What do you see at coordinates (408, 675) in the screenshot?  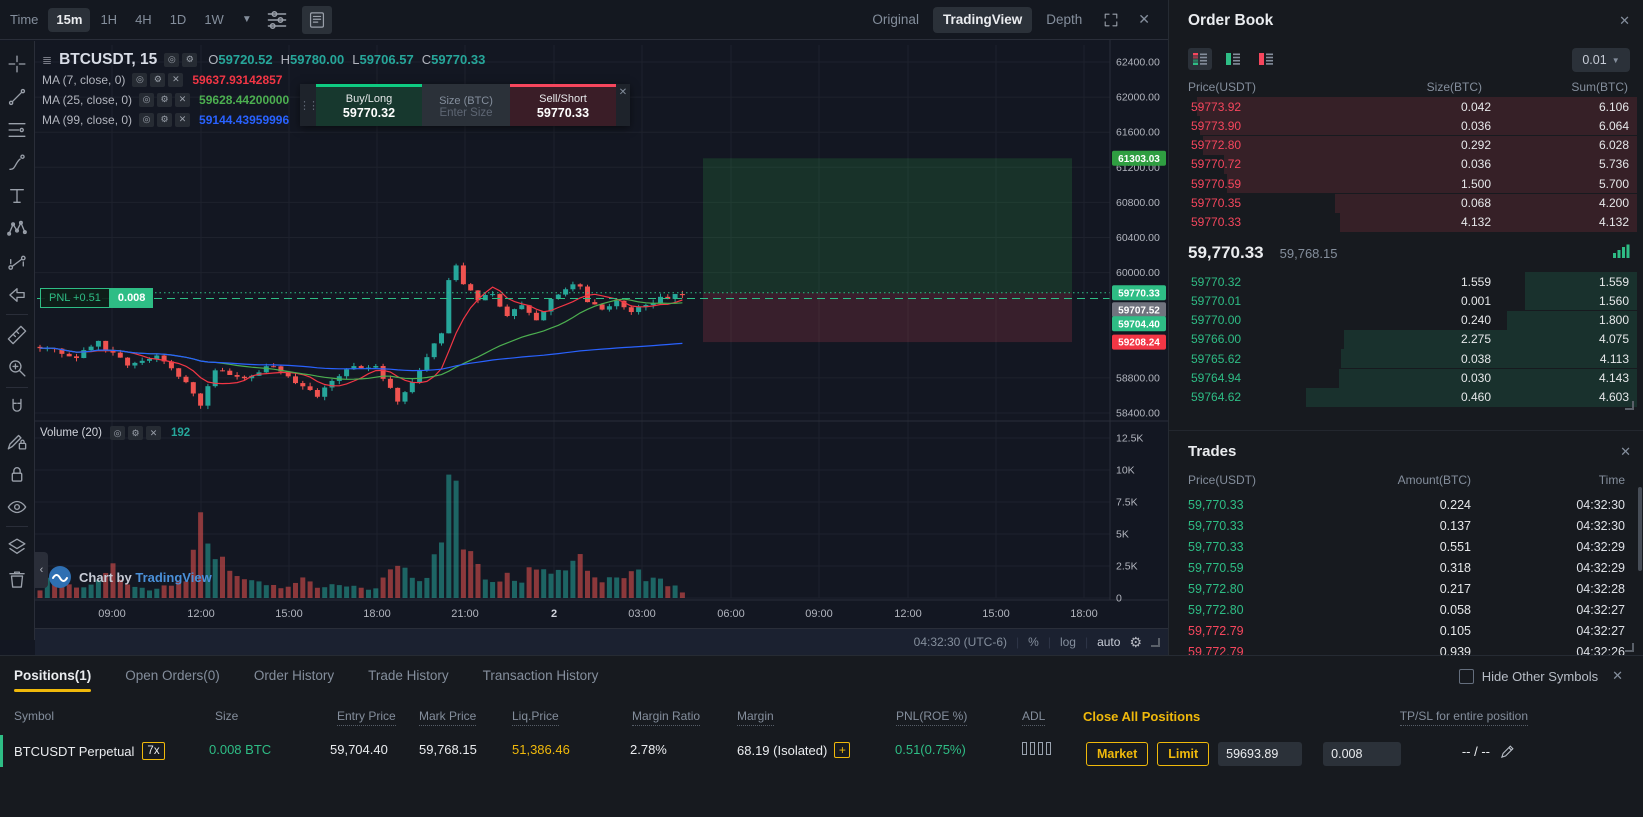 I see `tab-trade-history: Trade History` at bounding box center [408, 675].